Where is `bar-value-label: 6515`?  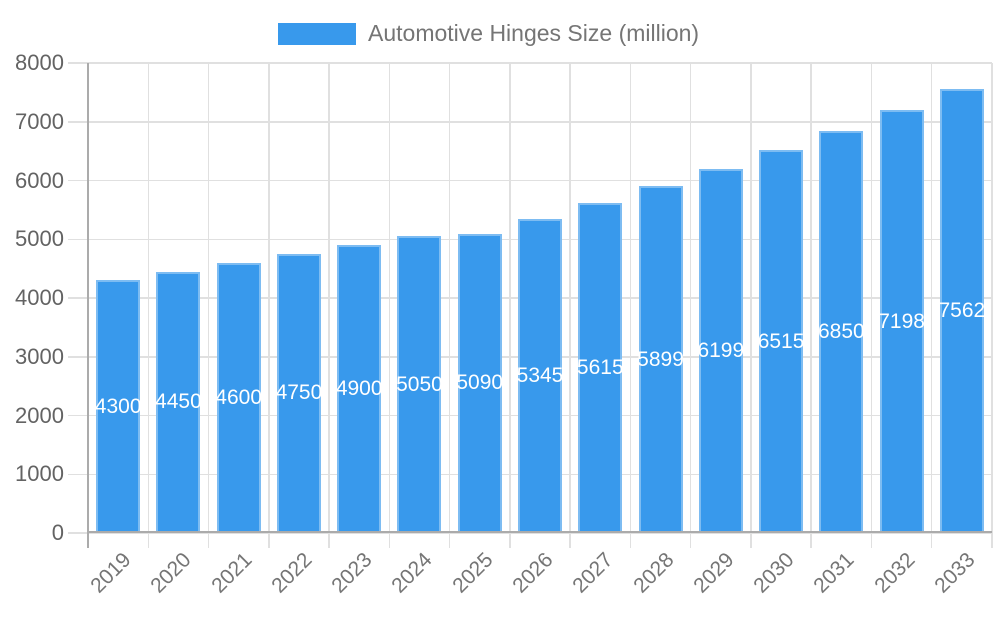
bar-value-label: 6515 is located at coordinates (781, 341).